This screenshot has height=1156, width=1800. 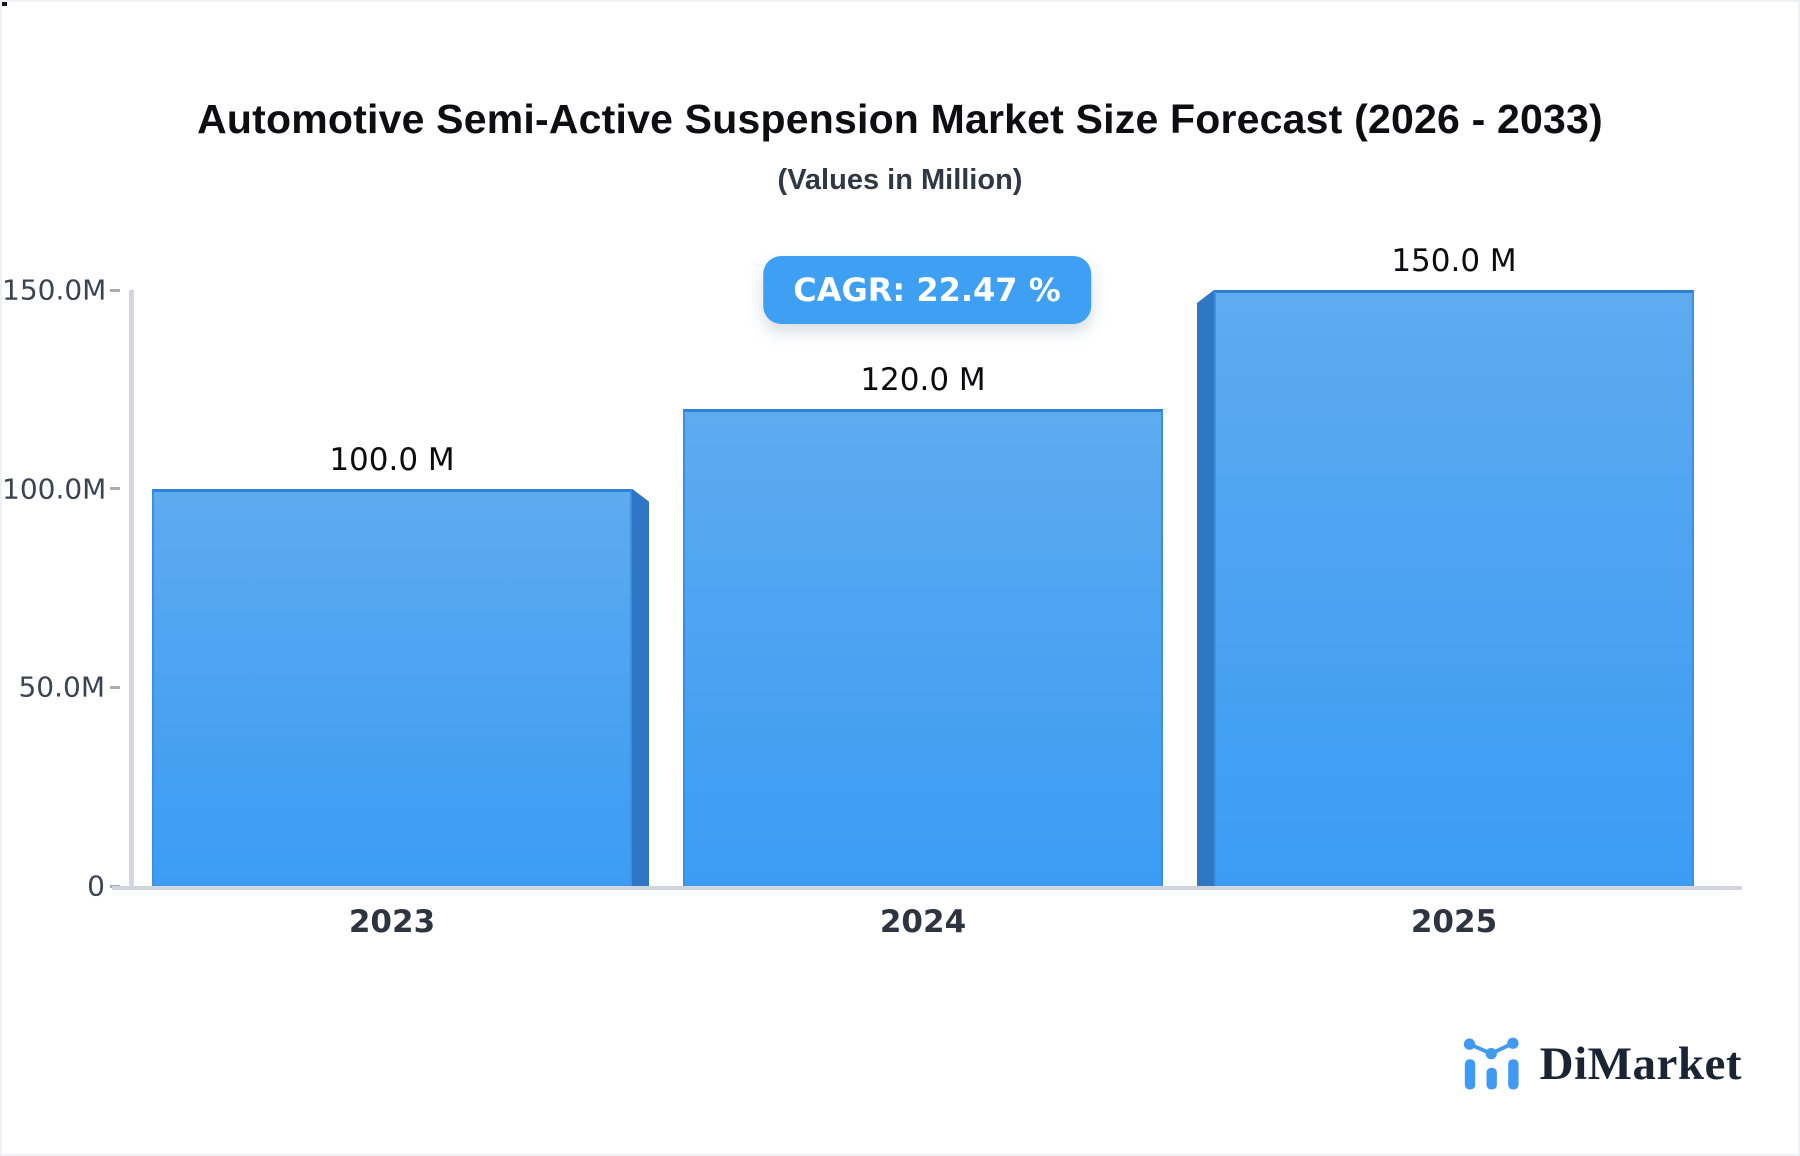 I want to click on bar-2025, so click(x=1454, y=588).